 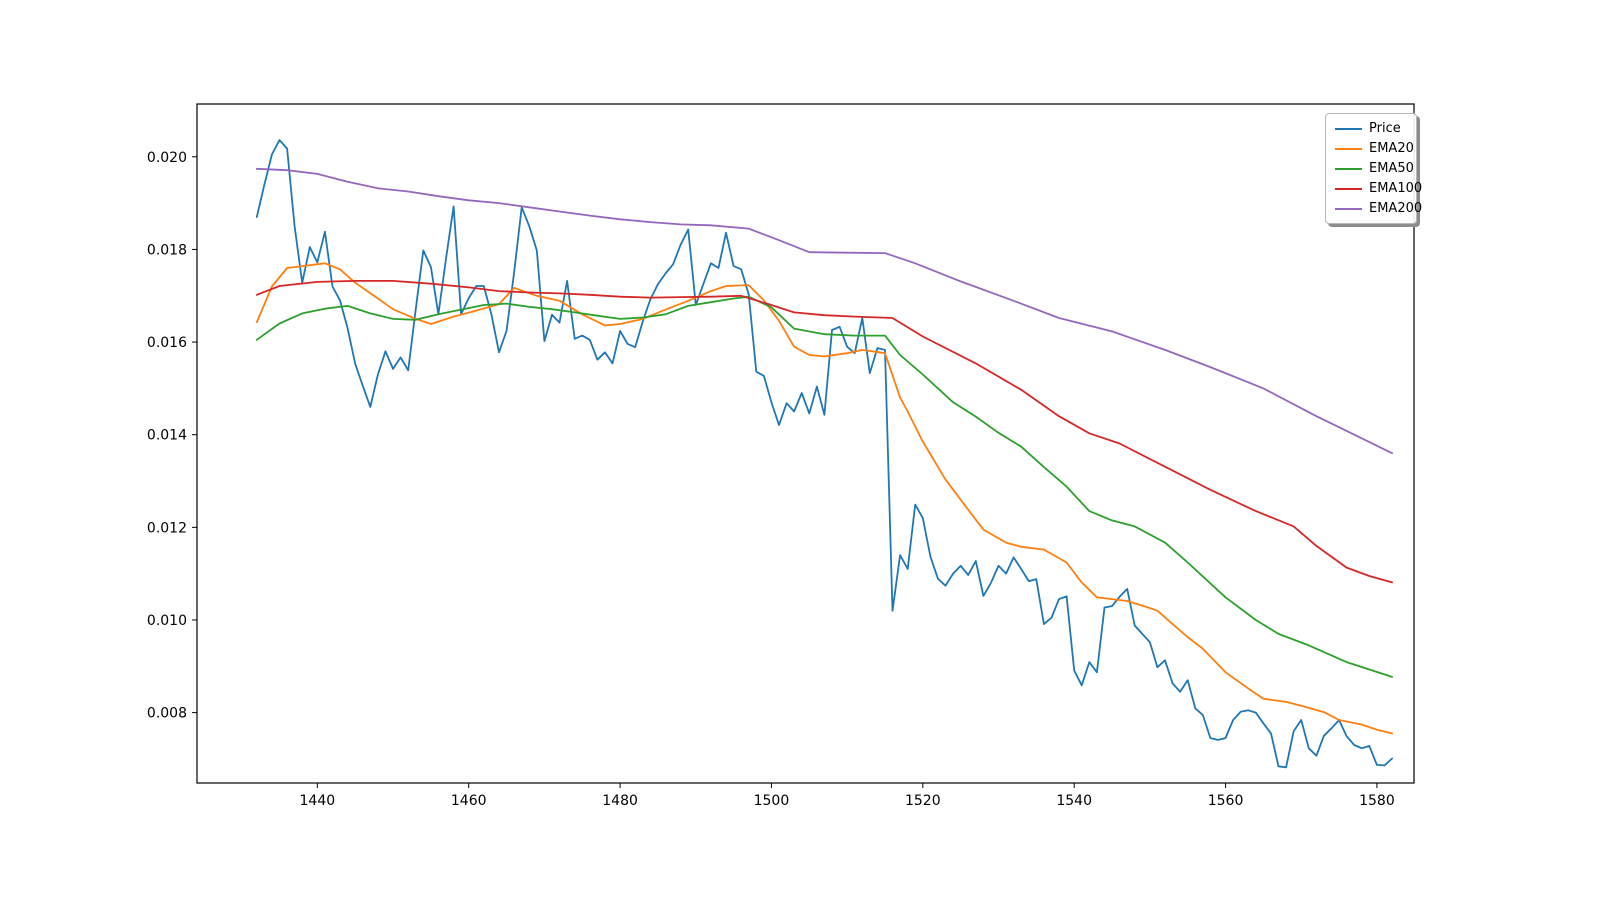 I want to click on x-tick-label: 1500, so click(x=772, y=801).